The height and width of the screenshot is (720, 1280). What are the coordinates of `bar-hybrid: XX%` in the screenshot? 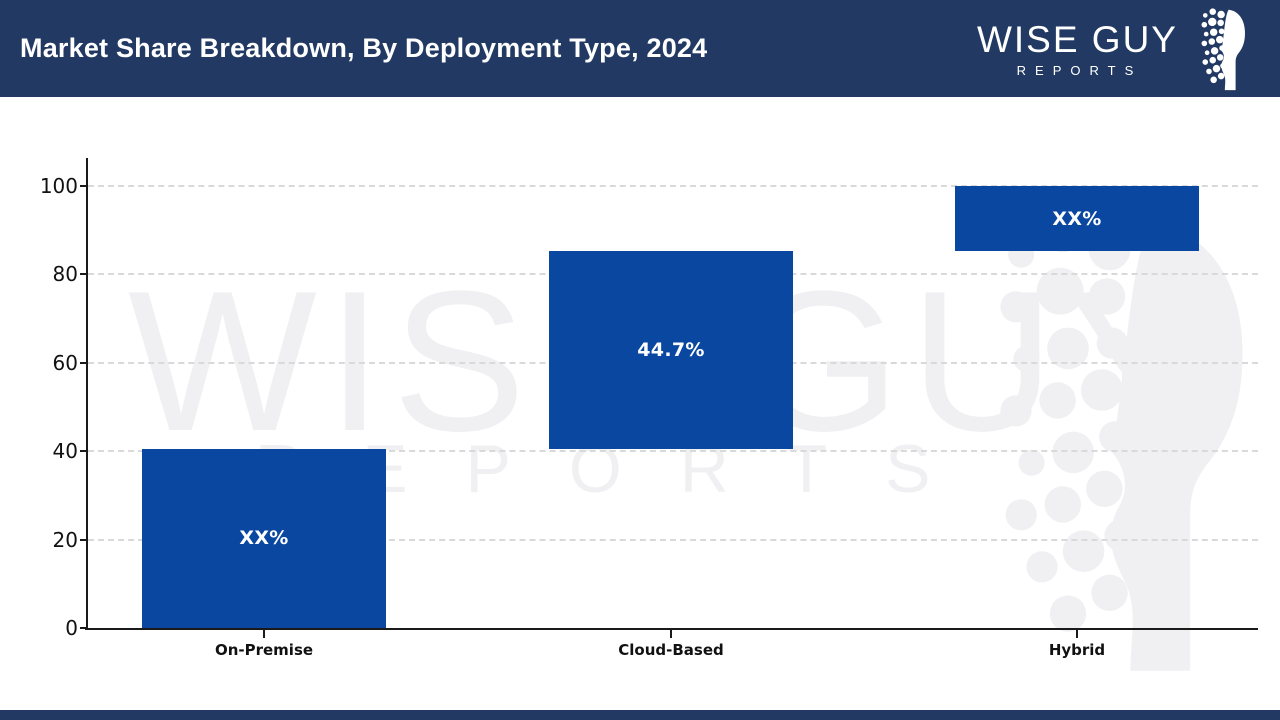 It's located at (1077, 219).